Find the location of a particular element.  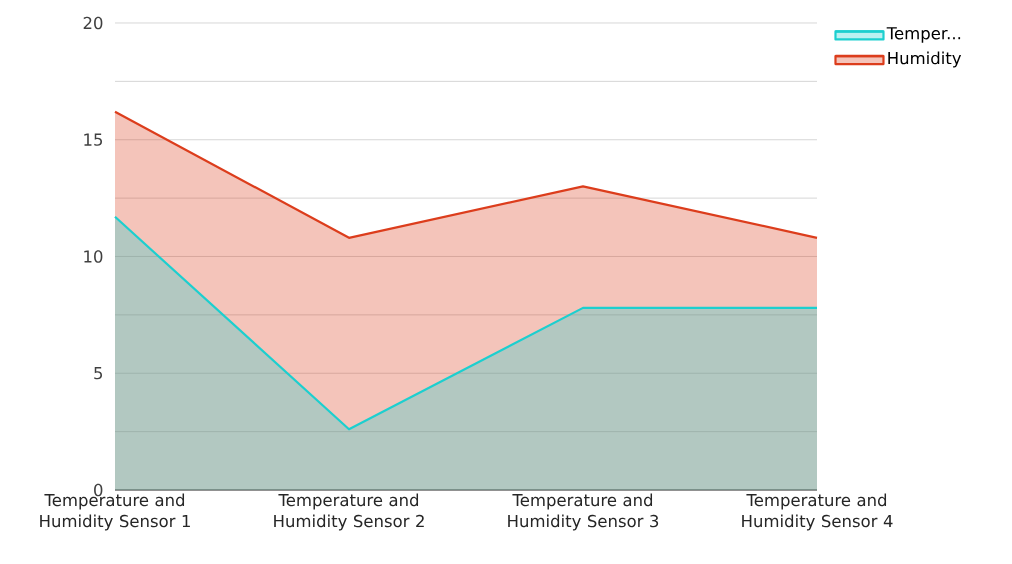

y-tick-label: 10 is located at coordinates (93, 256).